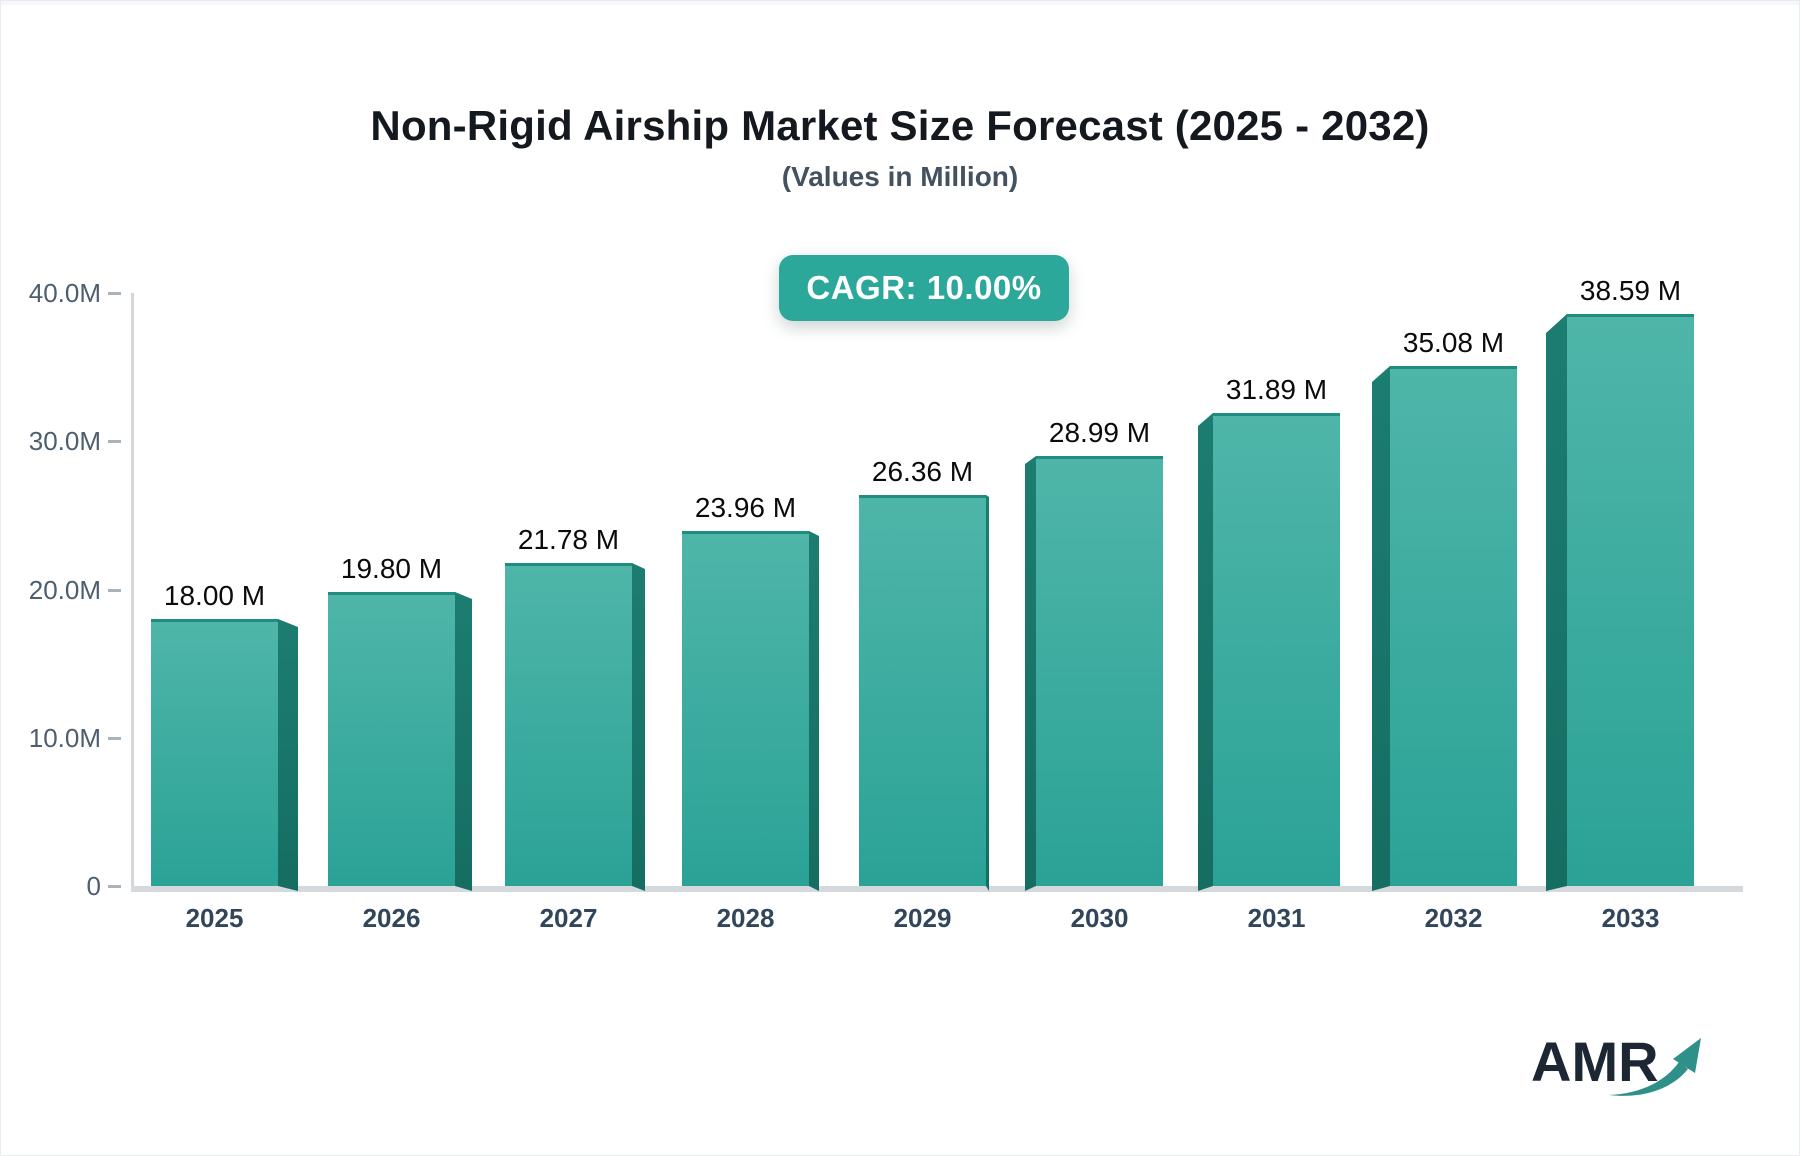 The width and height of the screenshot is (1800, 1156). What do you see at coordinates (1099, 918) in the screenshot?
I see `x-axis-label: 2030` at bounding box center [1099, 918].